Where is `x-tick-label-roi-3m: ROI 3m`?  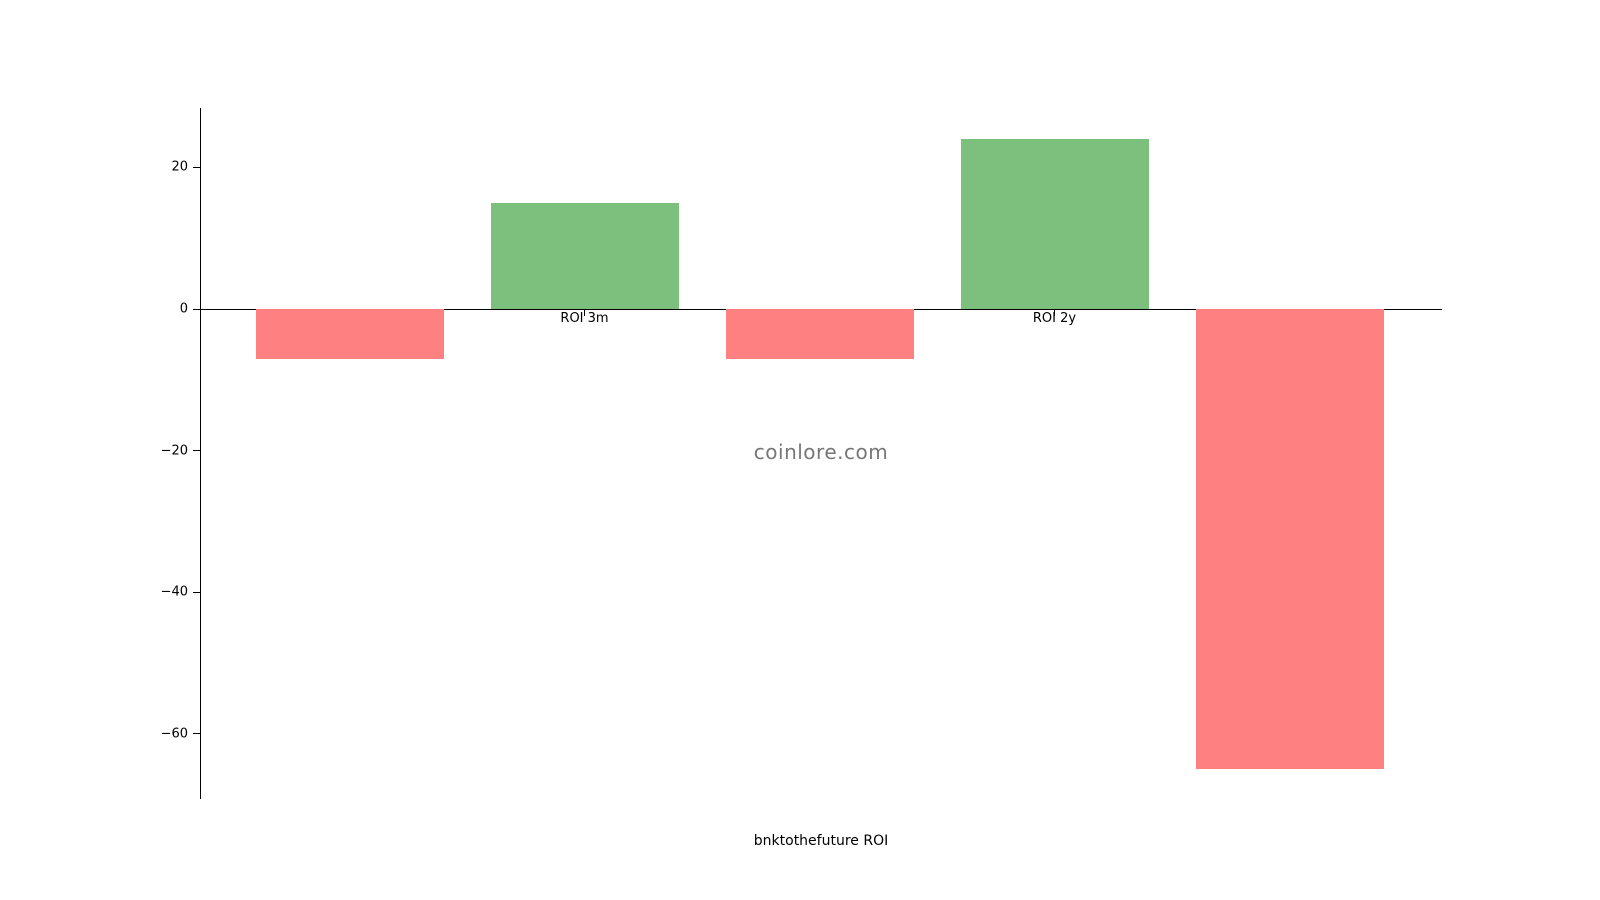
x-tick-label-roi-3m: ROI 3m is located at coordinates (584, 318).